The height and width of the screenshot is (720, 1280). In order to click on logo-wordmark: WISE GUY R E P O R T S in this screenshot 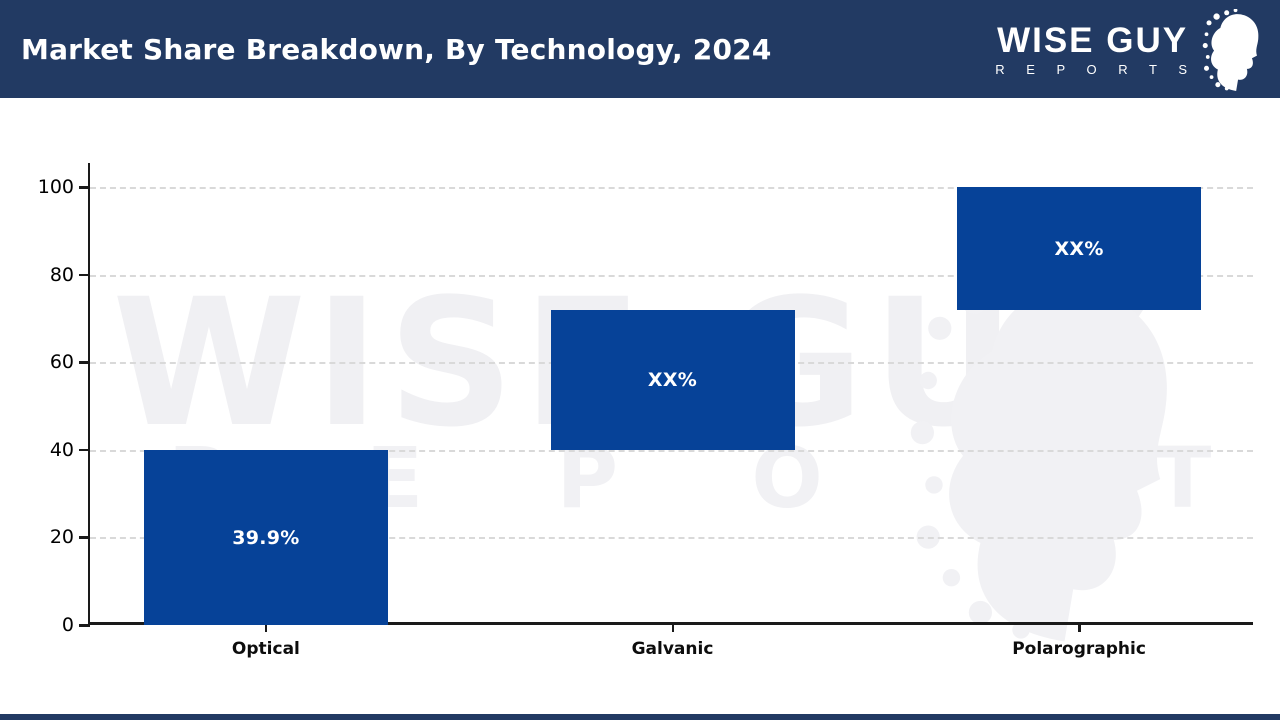, I will do `click(1092, 50)`.